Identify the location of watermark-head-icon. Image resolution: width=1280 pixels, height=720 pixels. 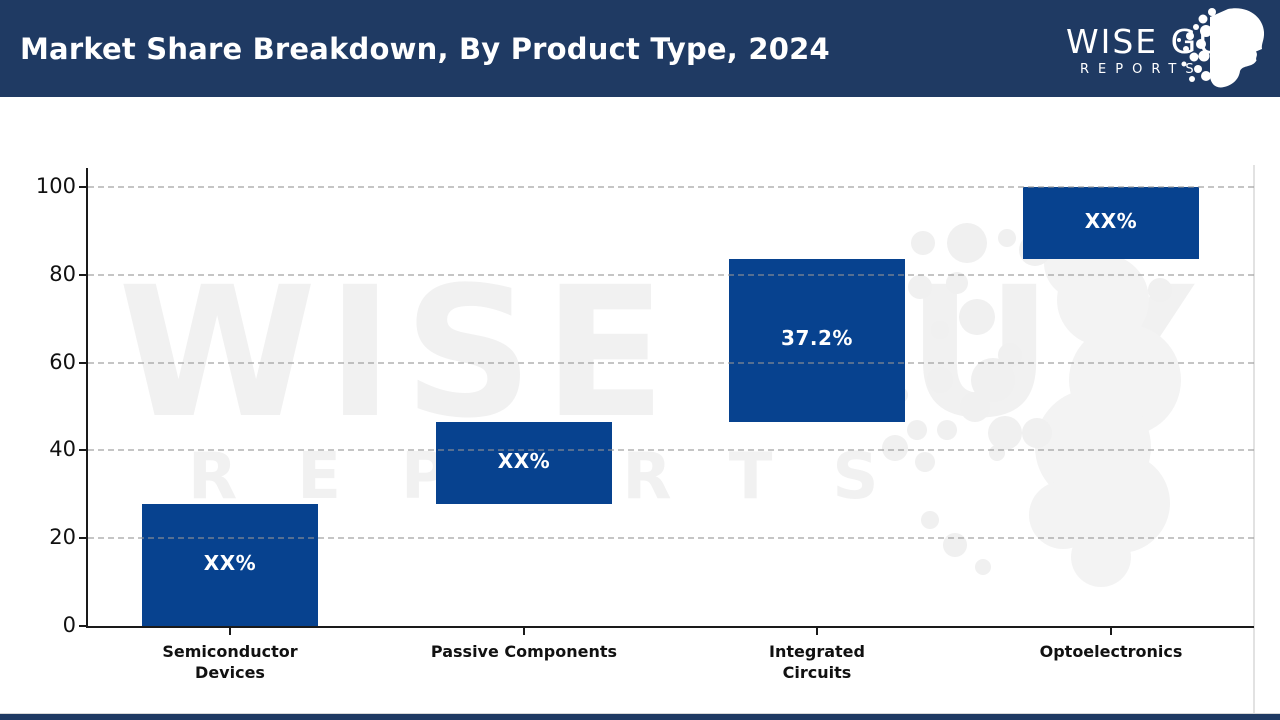
(1035, 418).